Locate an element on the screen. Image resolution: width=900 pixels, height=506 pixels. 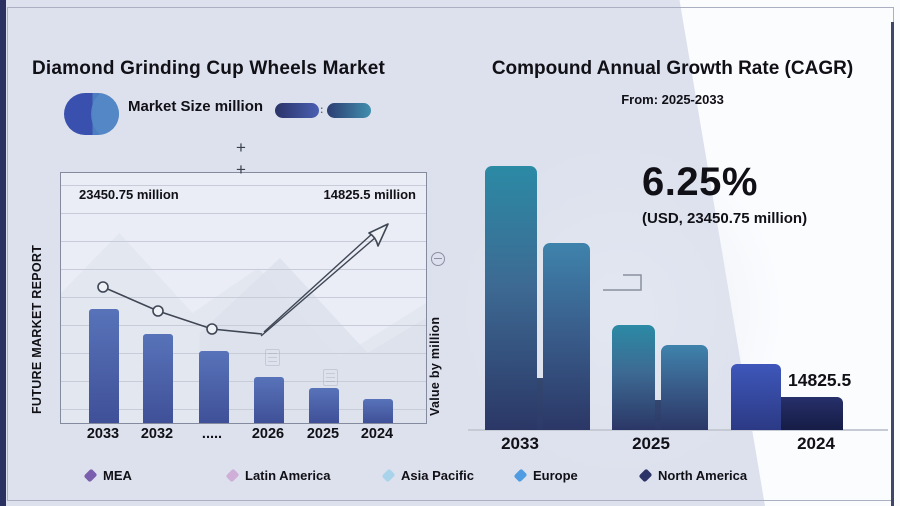
circle-minus-icon is located at coordinates (438, 259).